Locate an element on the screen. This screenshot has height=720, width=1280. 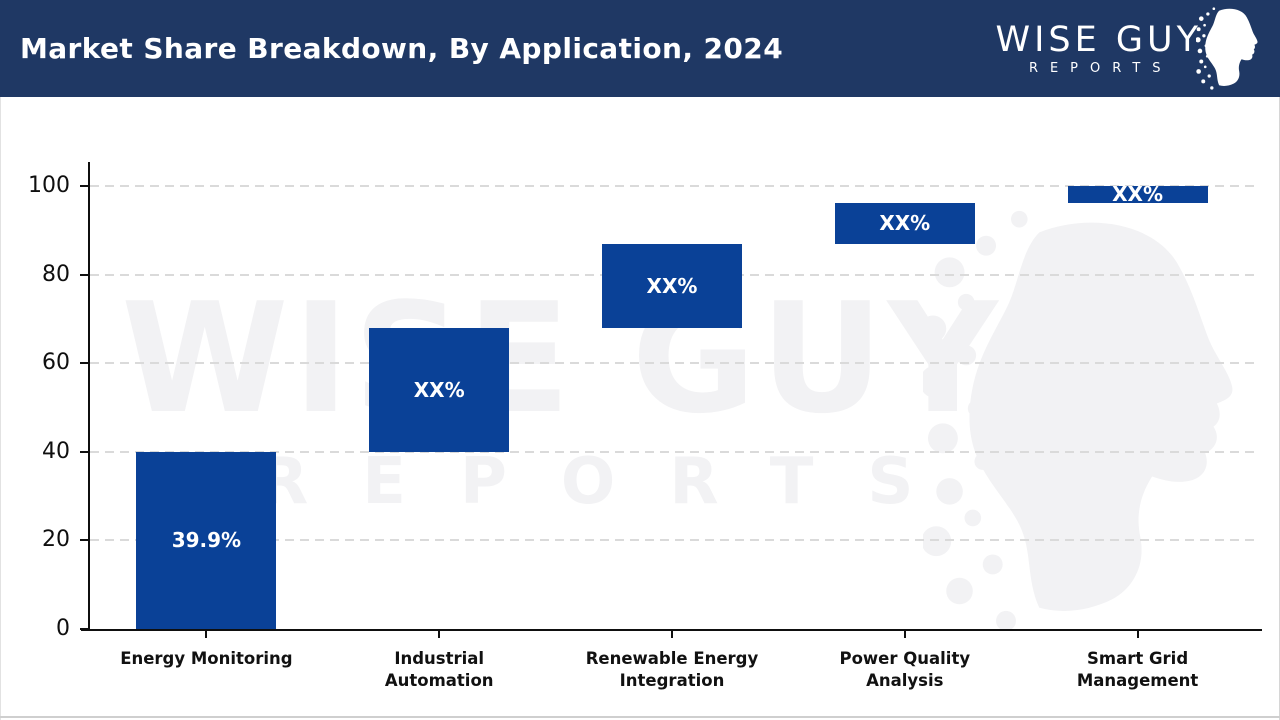
bar-3: XX% is located at coordinates (672, 285).